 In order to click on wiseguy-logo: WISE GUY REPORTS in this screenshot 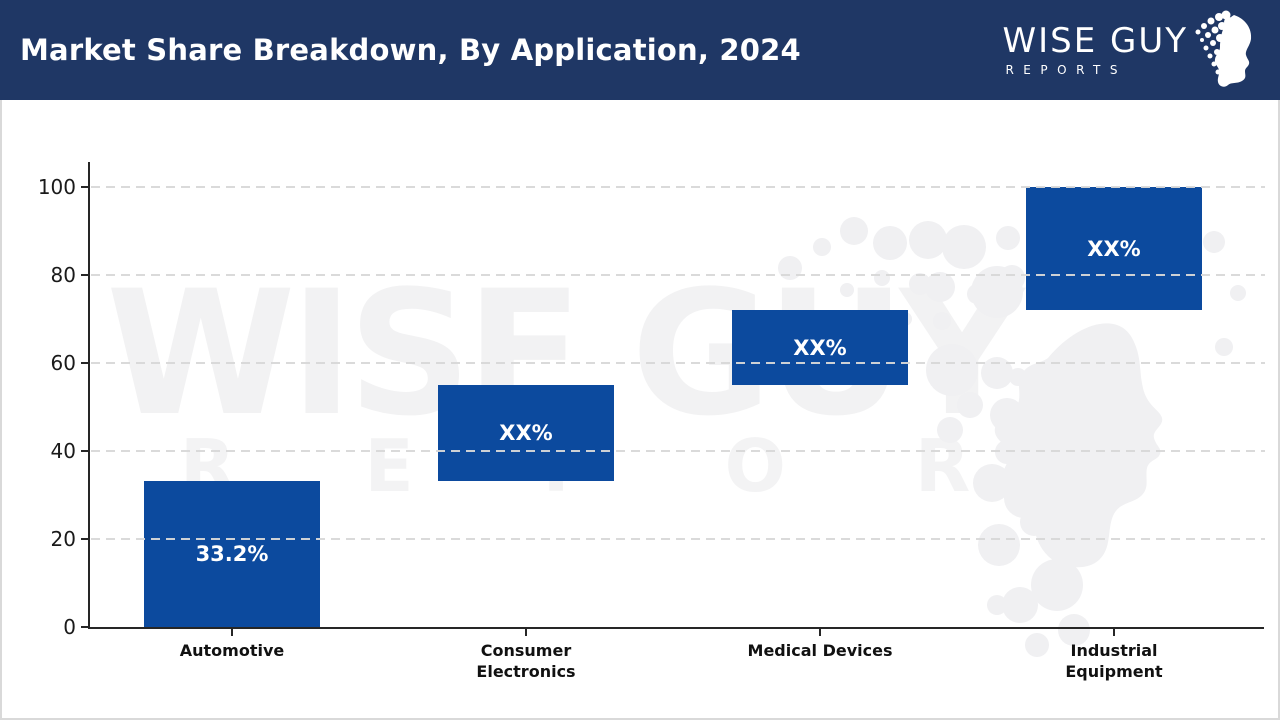, I will do `click(1130, 50)`.